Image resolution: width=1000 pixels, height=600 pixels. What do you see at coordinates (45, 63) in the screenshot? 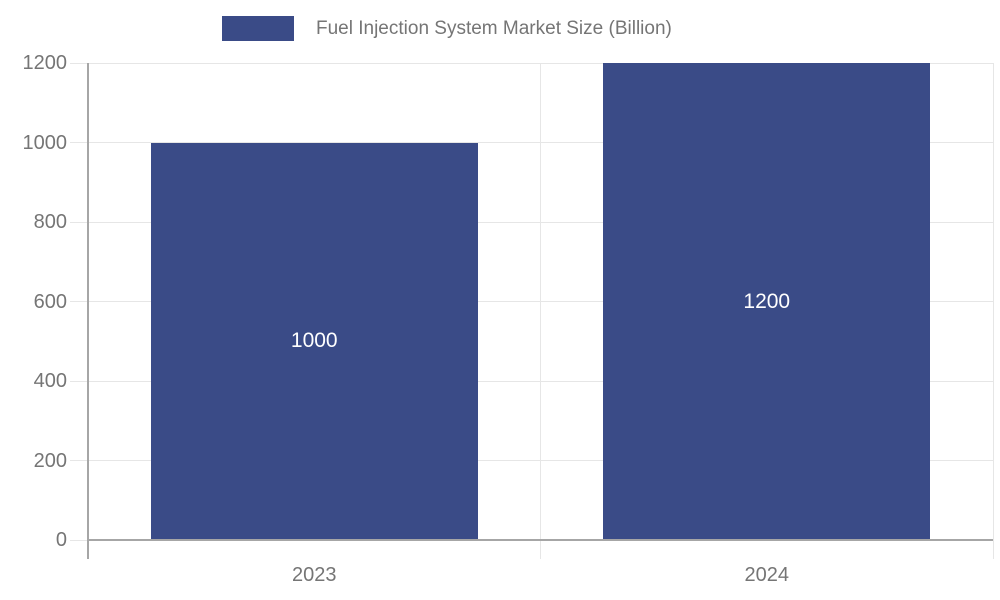
I see `y-tick-label: 1200` at bounding box center [45, 63].